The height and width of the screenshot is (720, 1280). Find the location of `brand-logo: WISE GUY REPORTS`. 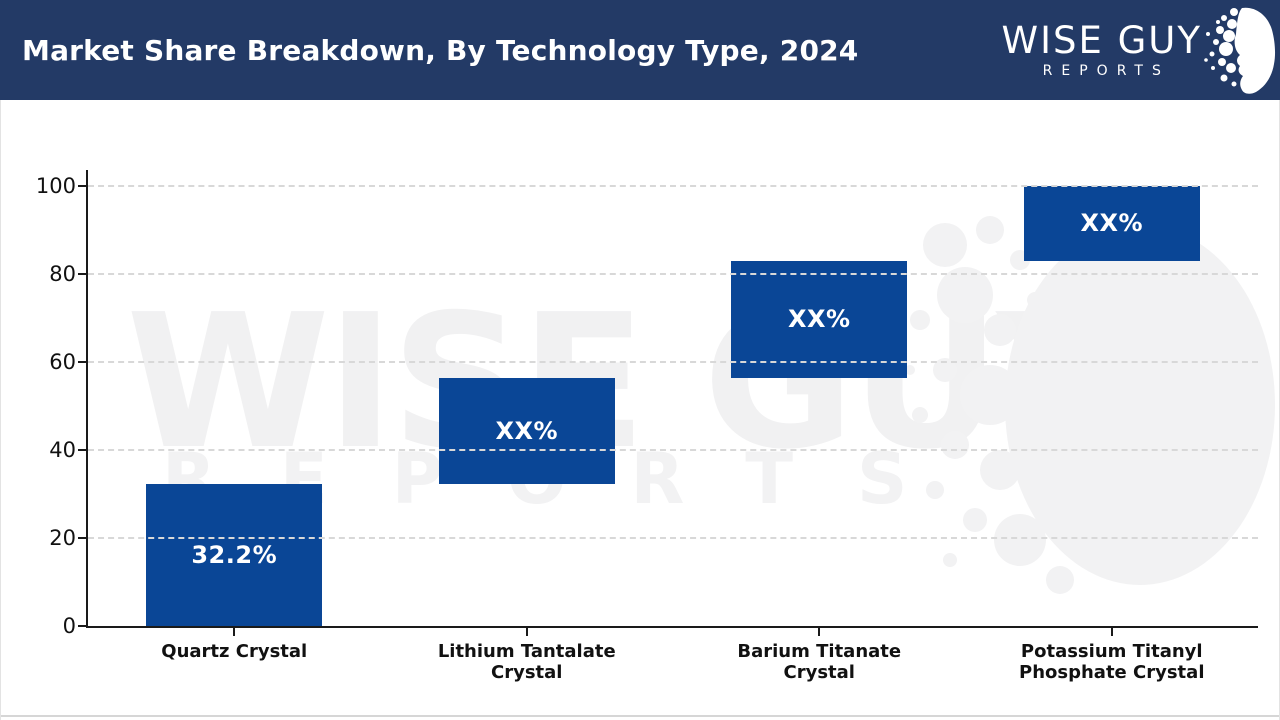

brand-logo: WISE GUY REPORTS is located at coordinates (1139, 50).